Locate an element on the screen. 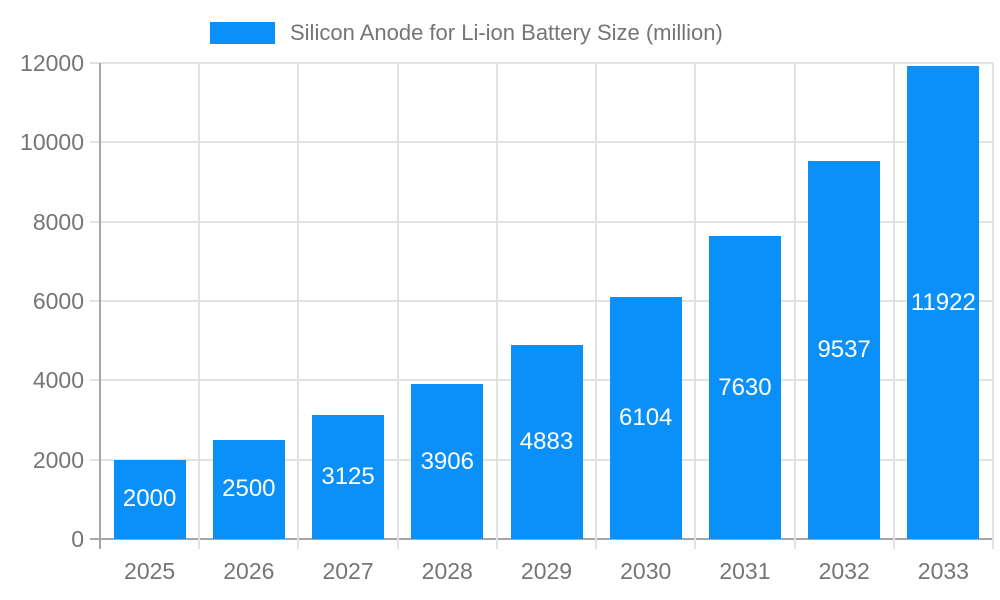 The image size is (1000, 600). bar-value-label: 9537 is located at coordinates (844, 349).